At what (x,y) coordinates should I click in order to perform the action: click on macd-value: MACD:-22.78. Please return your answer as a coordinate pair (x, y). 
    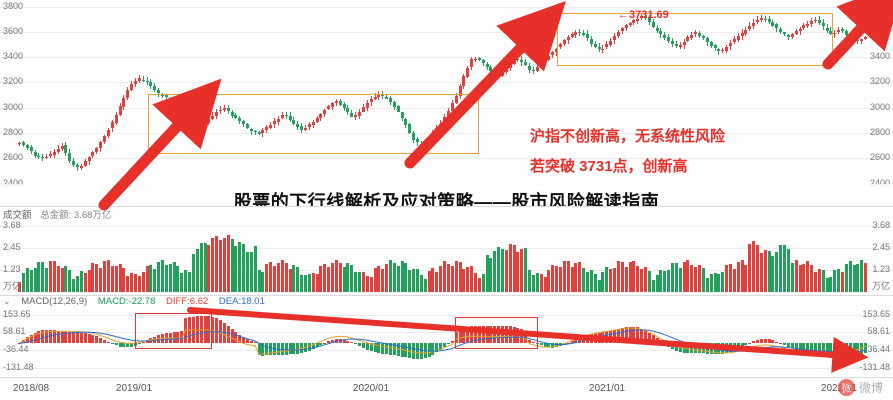
    Looking at the image, I should click on (126, 301).